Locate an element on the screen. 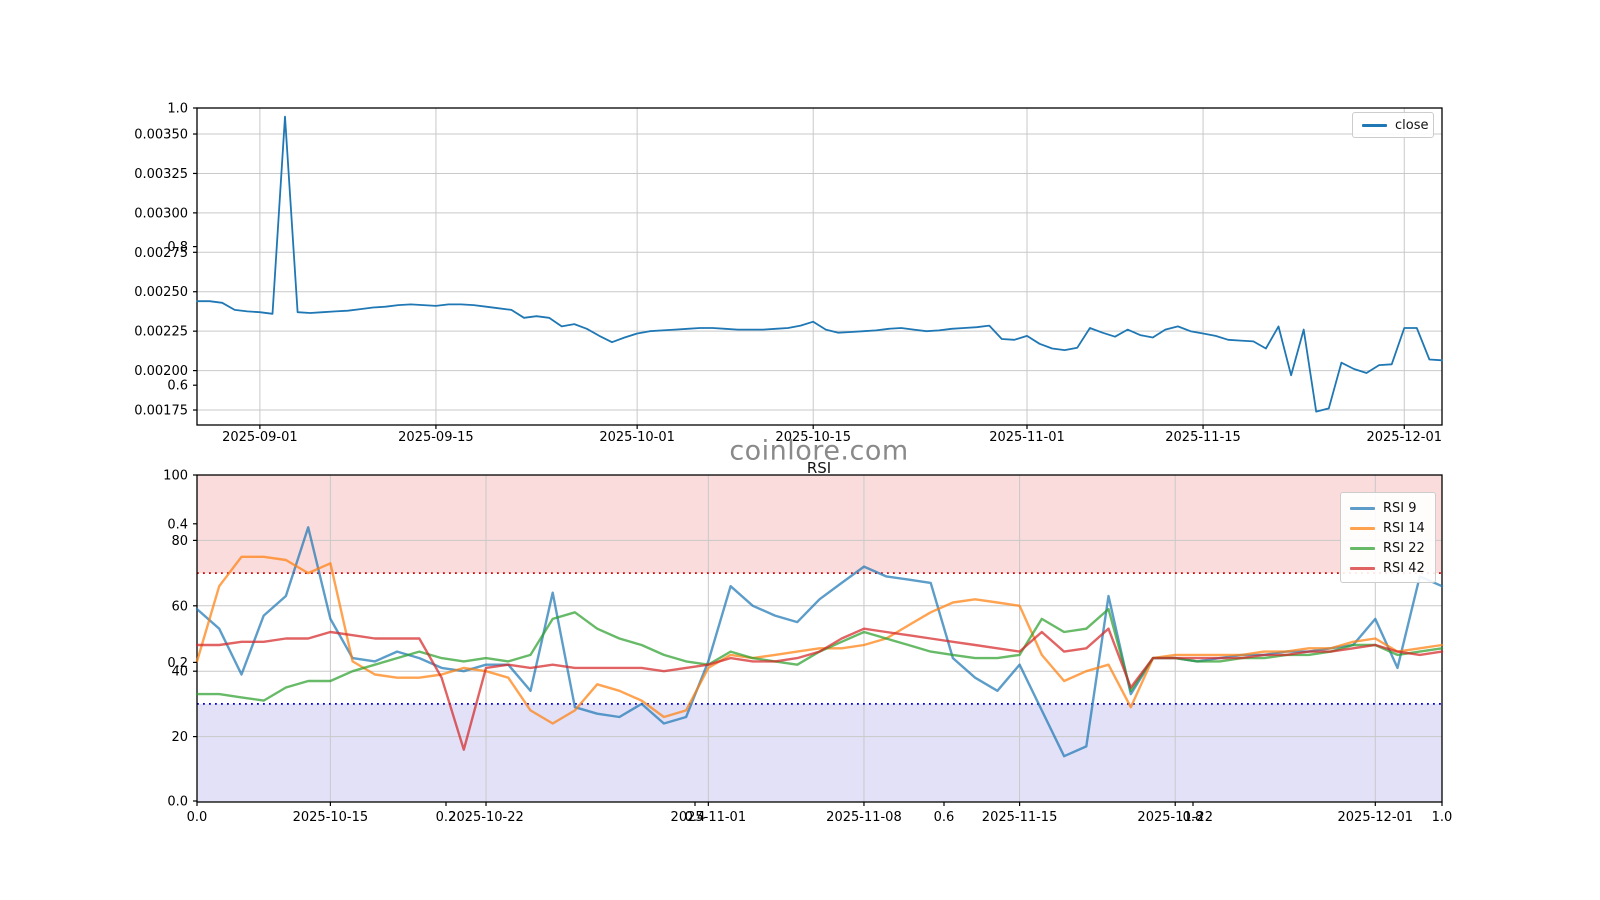 The height and width of the screenshot is (900, 1600). rsi-14-line is located at coordinates (819, 640).